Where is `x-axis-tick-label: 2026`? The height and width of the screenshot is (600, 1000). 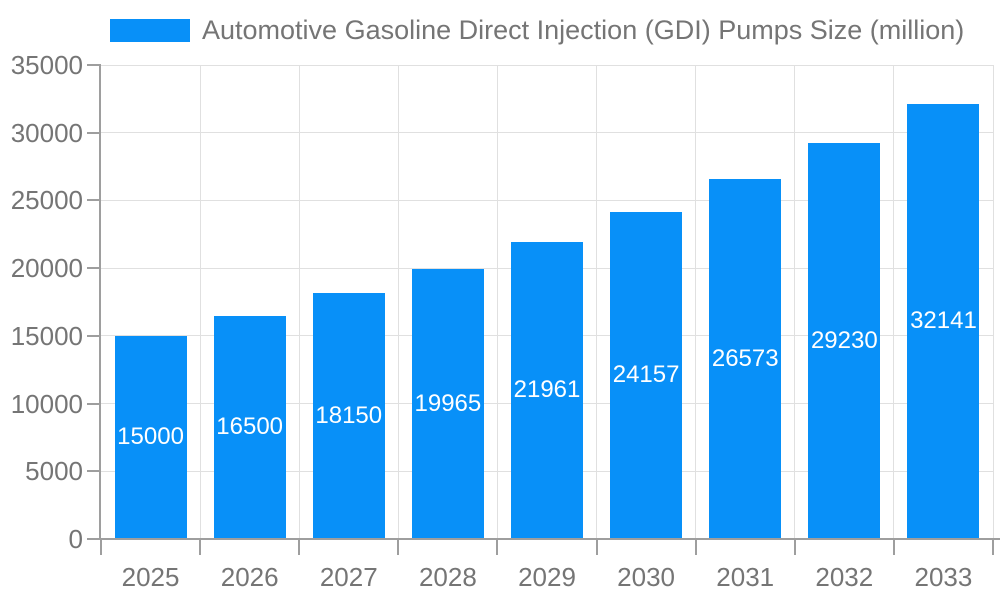
x-axis-tick-label: 2026 is located at coordinates (249, 577).